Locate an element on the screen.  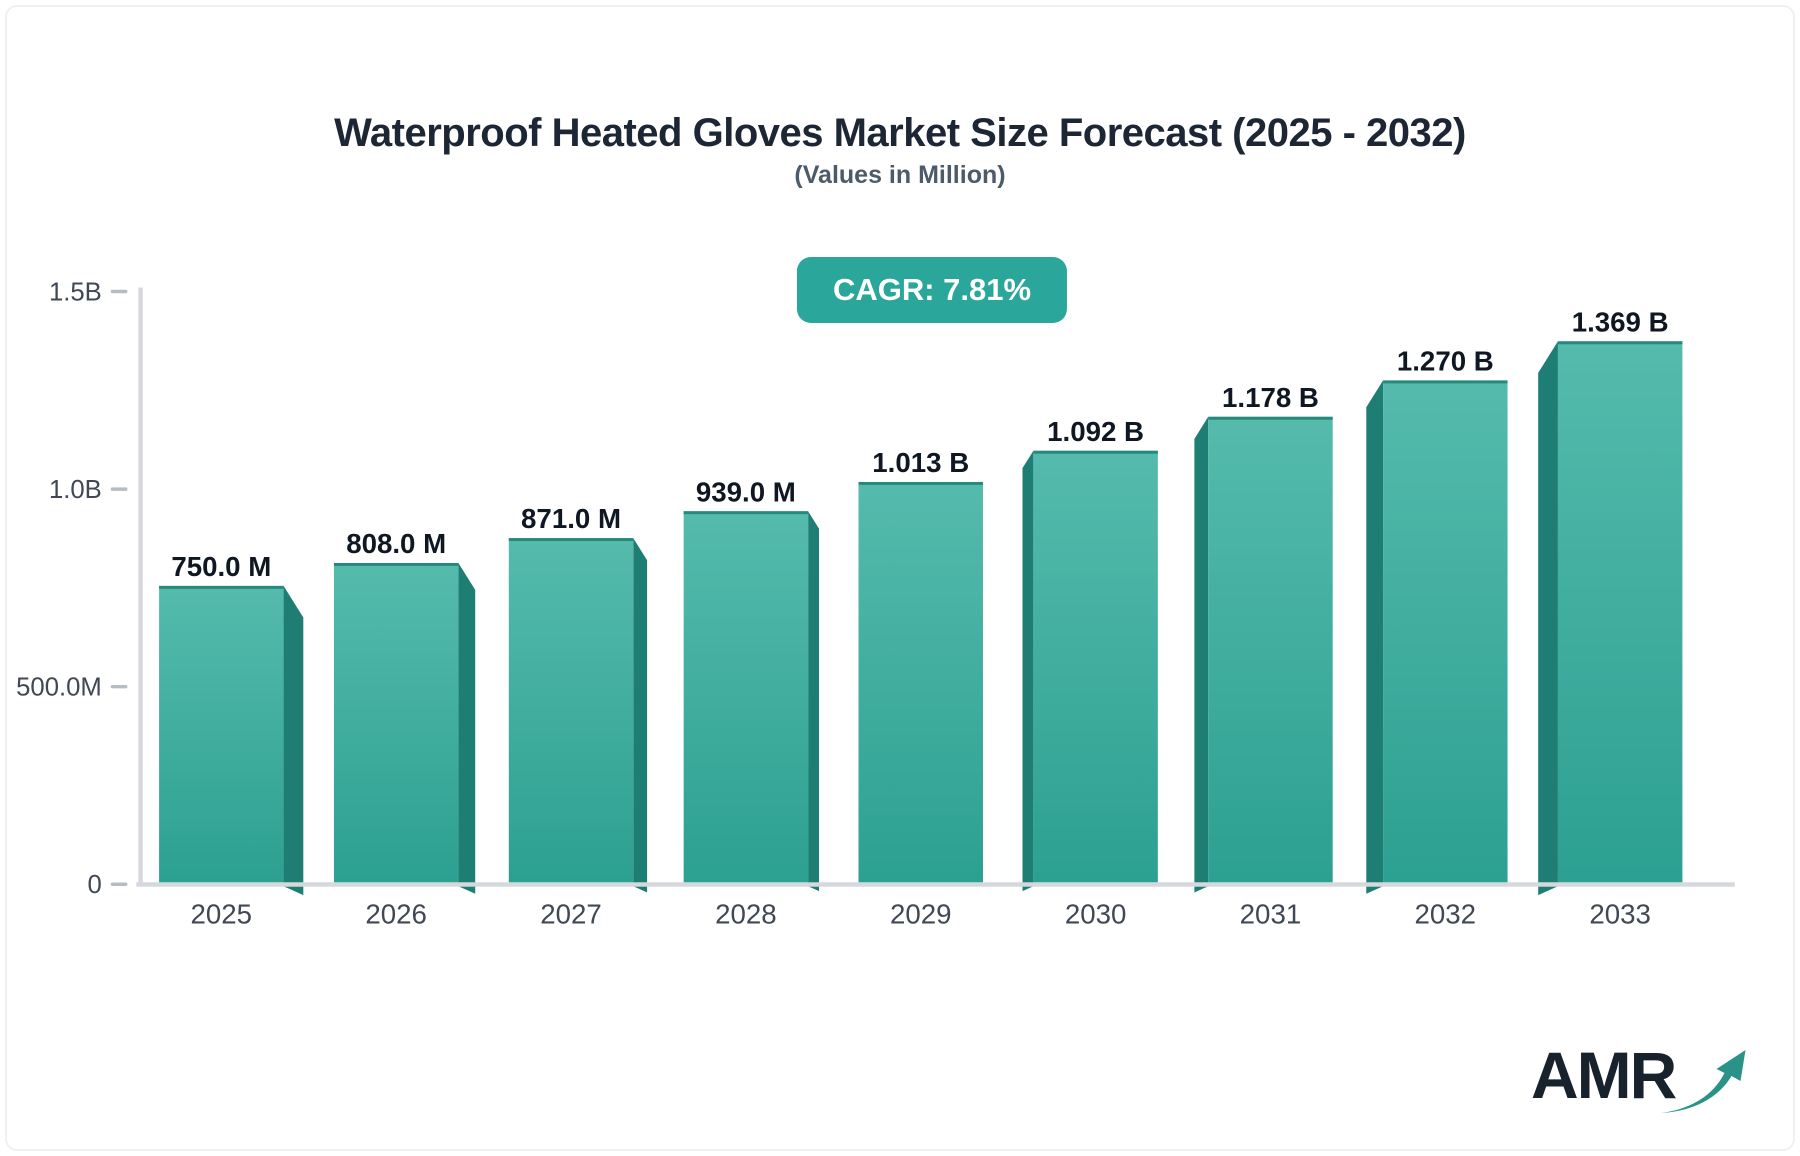
x-axis-tick-label: 2028 is located at coordinates (746, 914).